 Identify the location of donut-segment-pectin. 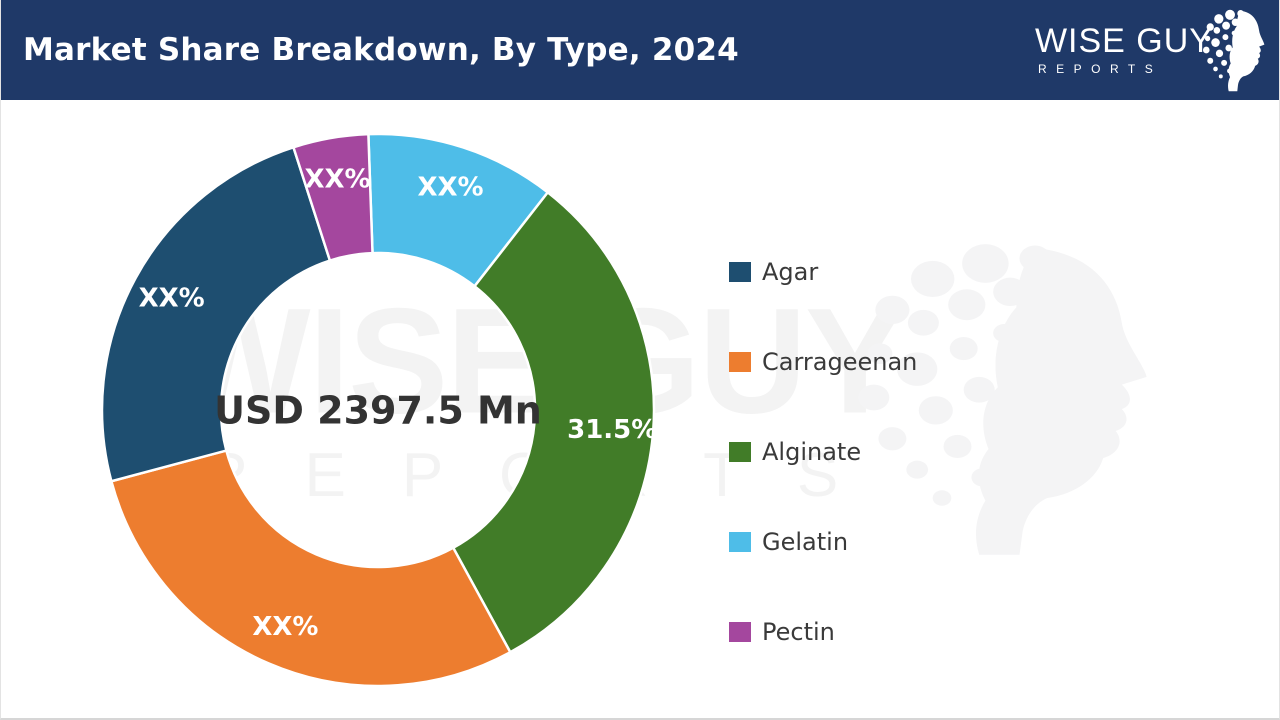
(332, 197).